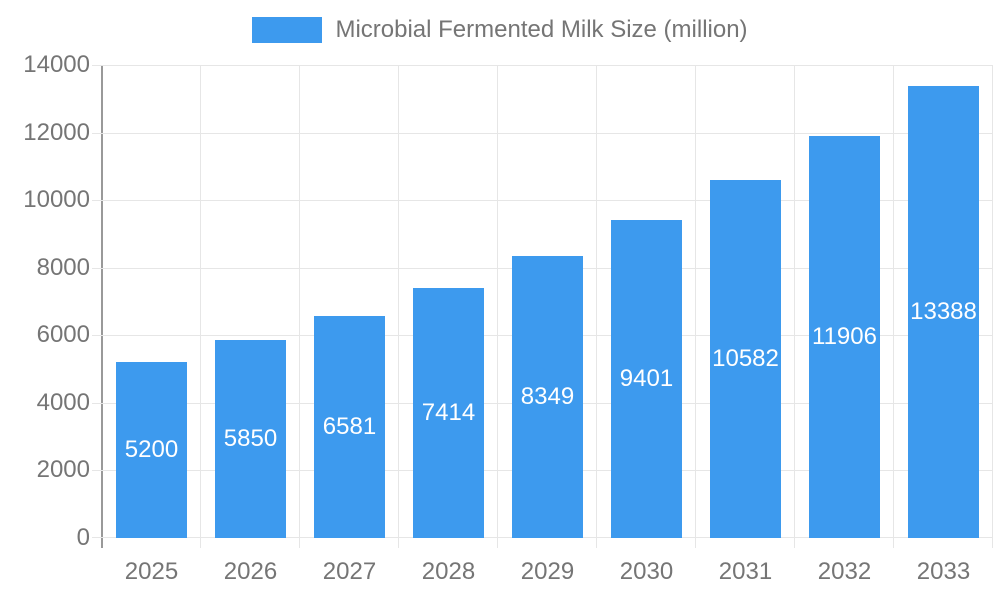 The image size is (1000, 600). Describe the element at coordinates (56, 132) in the screenshot. I see `y-tick-label: 12000` at that location.